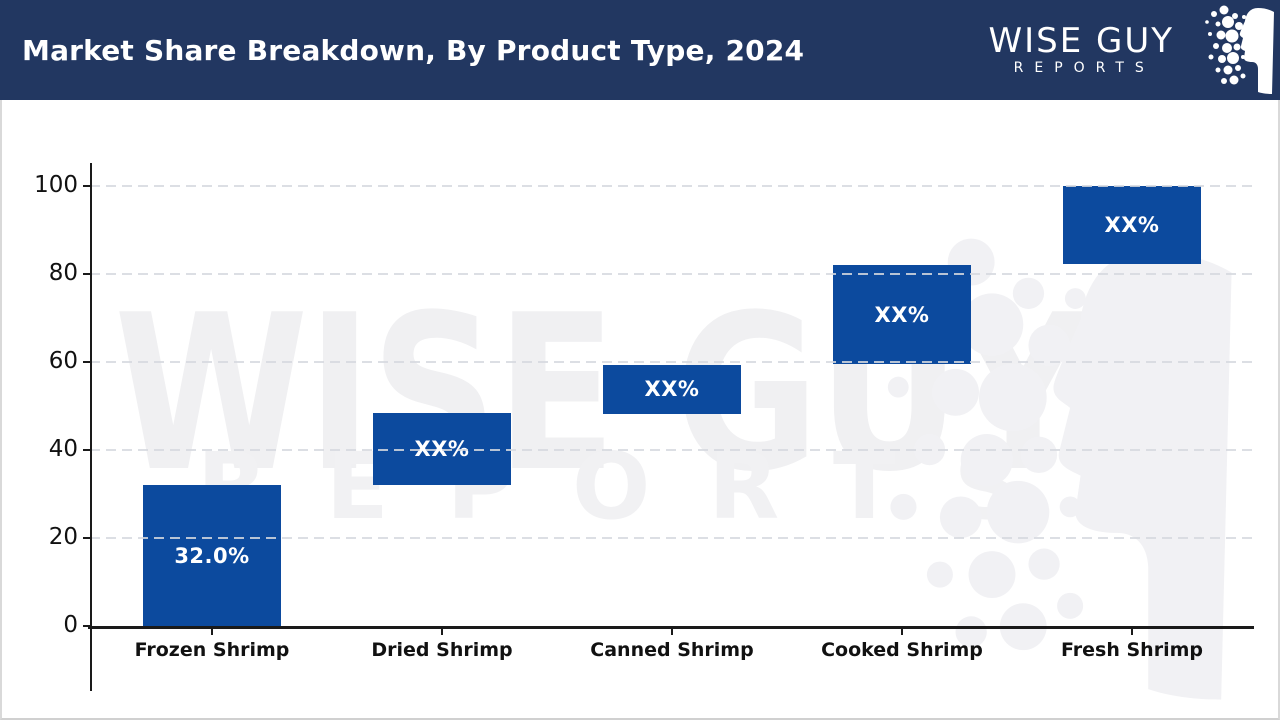 This screenshot has height=720, width=1280. I want to click on bar-cooked-shrimp: XX%, so click(902, 315).